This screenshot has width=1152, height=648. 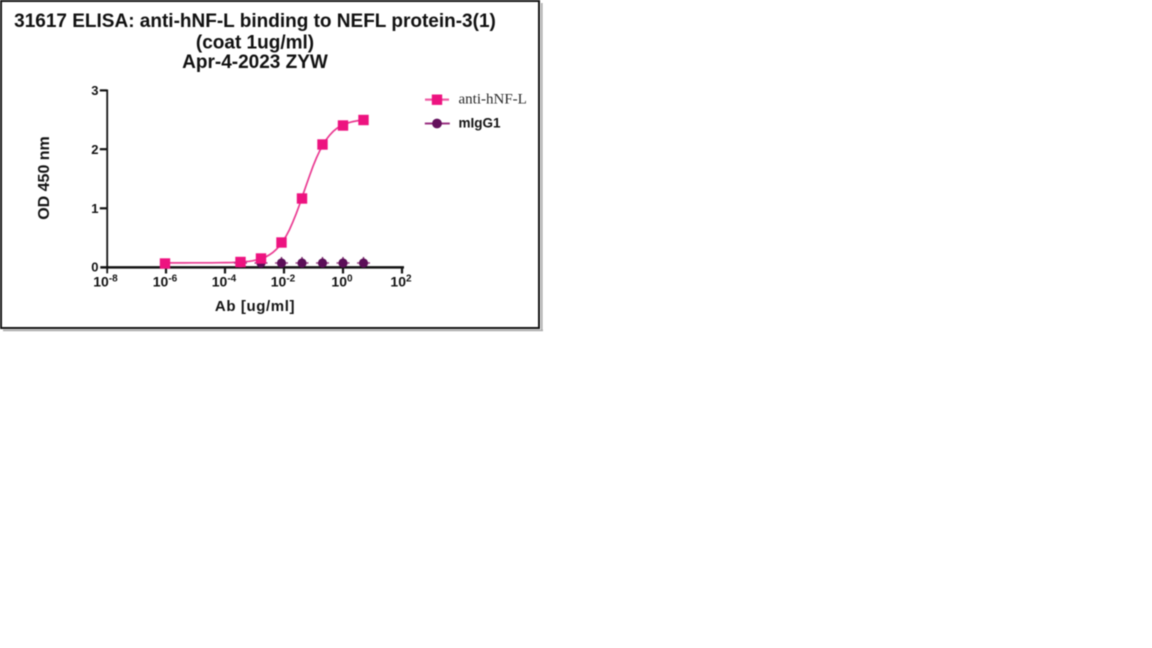 I want to click on svg-text: OD 450 nm, so click(x=44, y=178).